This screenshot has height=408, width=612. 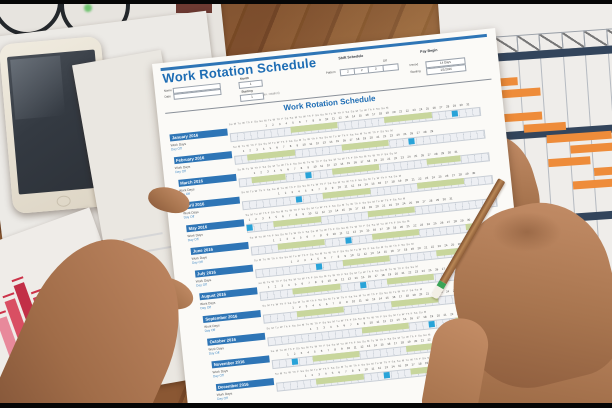 What do you see at coordinates (232, 316) in the screenshot?
I see `month-bar: September 2016` at bounding box center [232, 316].